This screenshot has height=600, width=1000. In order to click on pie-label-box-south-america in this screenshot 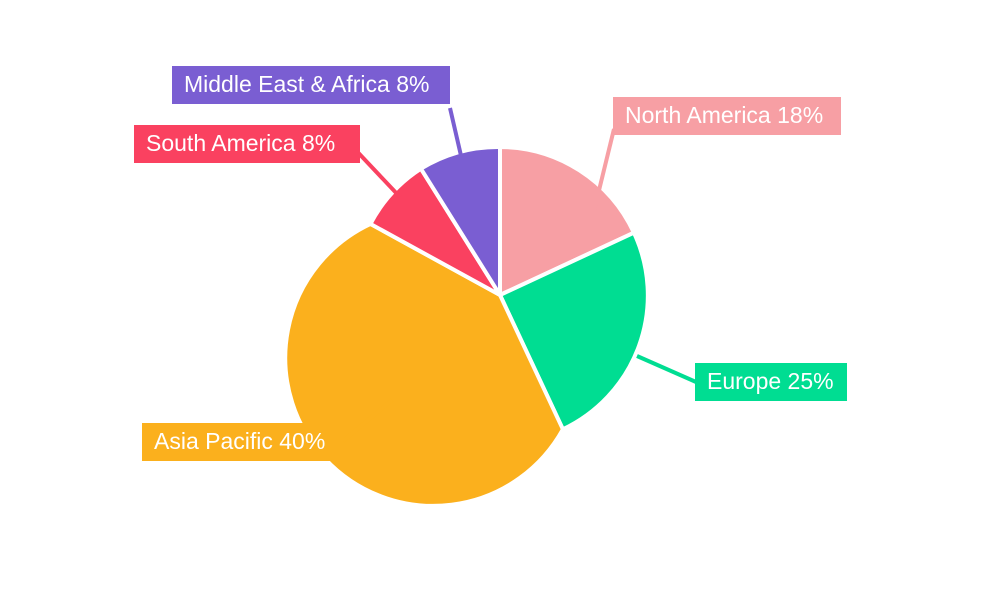, I will do `click(247, 144)`.